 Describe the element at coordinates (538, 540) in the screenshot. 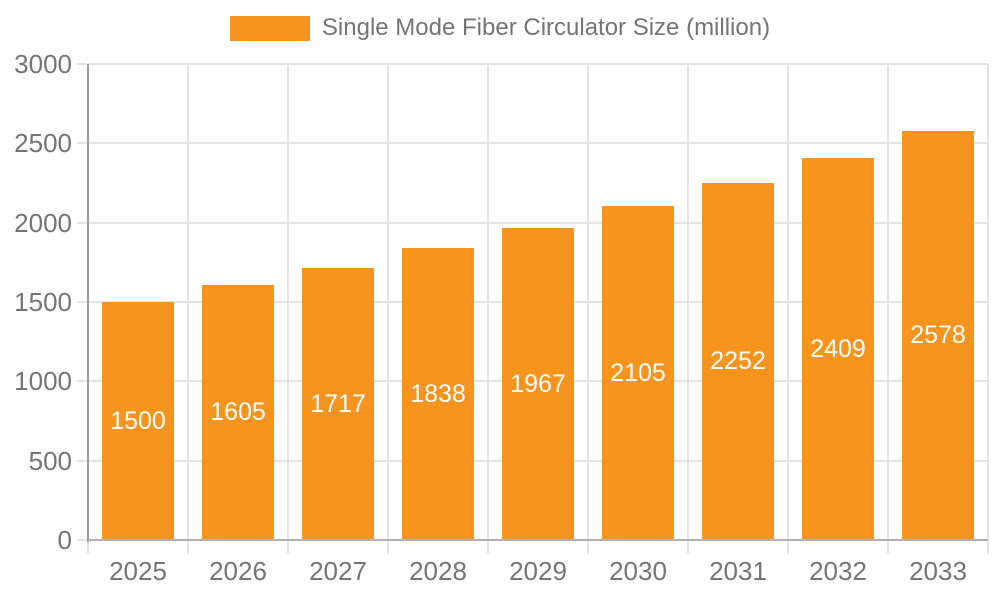

I see `x-axis-line` at that location.